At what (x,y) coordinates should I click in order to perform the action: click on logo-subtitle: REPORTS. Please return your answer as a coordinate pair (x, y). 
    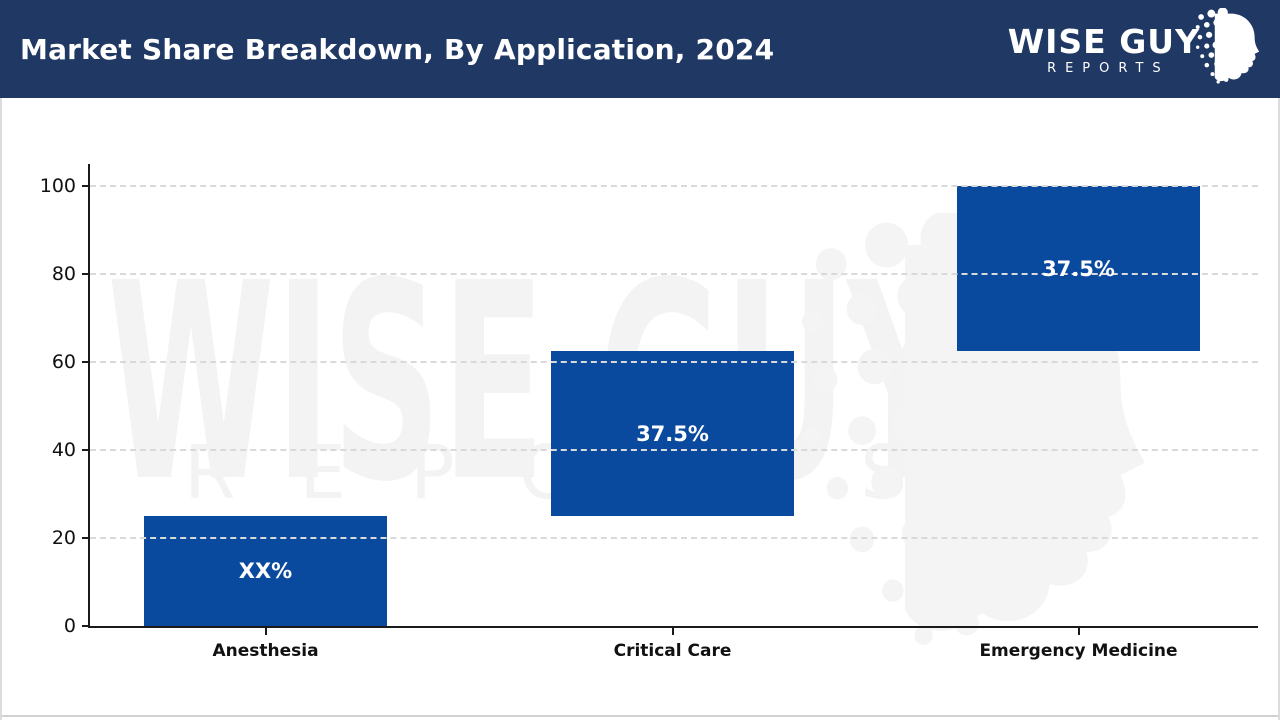
    Looking at the image, I should click on (1108, 68).